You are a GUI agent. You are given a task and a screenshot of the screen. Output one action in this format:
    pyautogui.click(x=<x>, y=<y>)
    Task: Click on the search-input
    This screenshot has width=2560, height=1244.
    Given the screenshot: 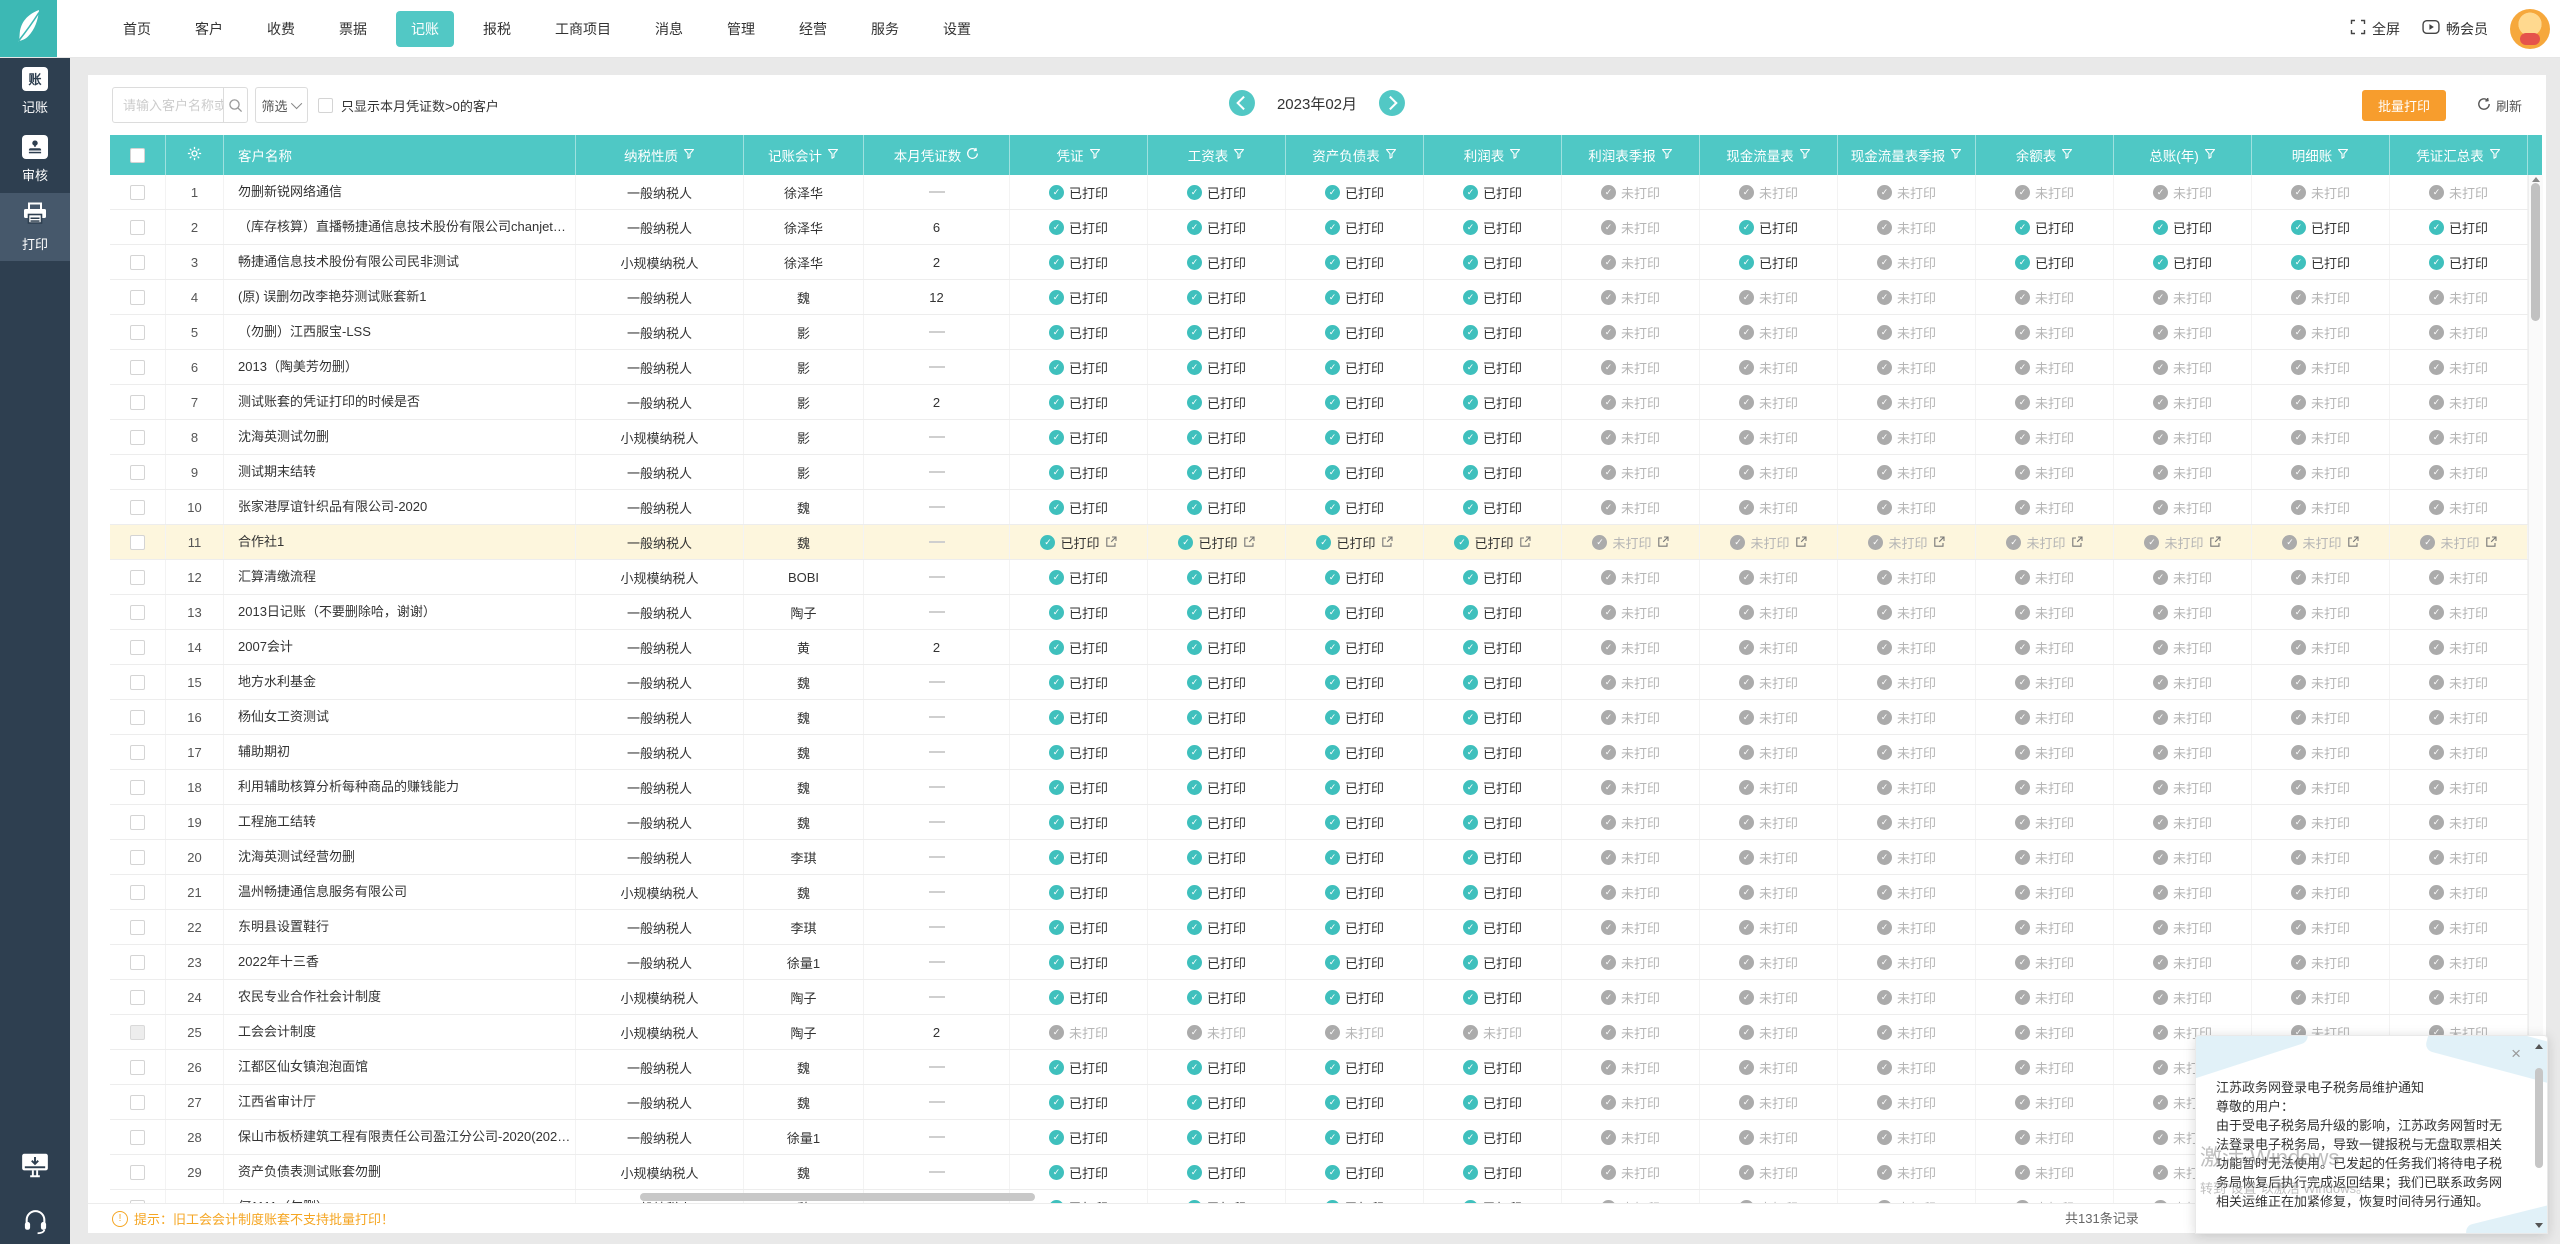 What is the action you would take?
    pyautogui.click(x=168, y=105)
    